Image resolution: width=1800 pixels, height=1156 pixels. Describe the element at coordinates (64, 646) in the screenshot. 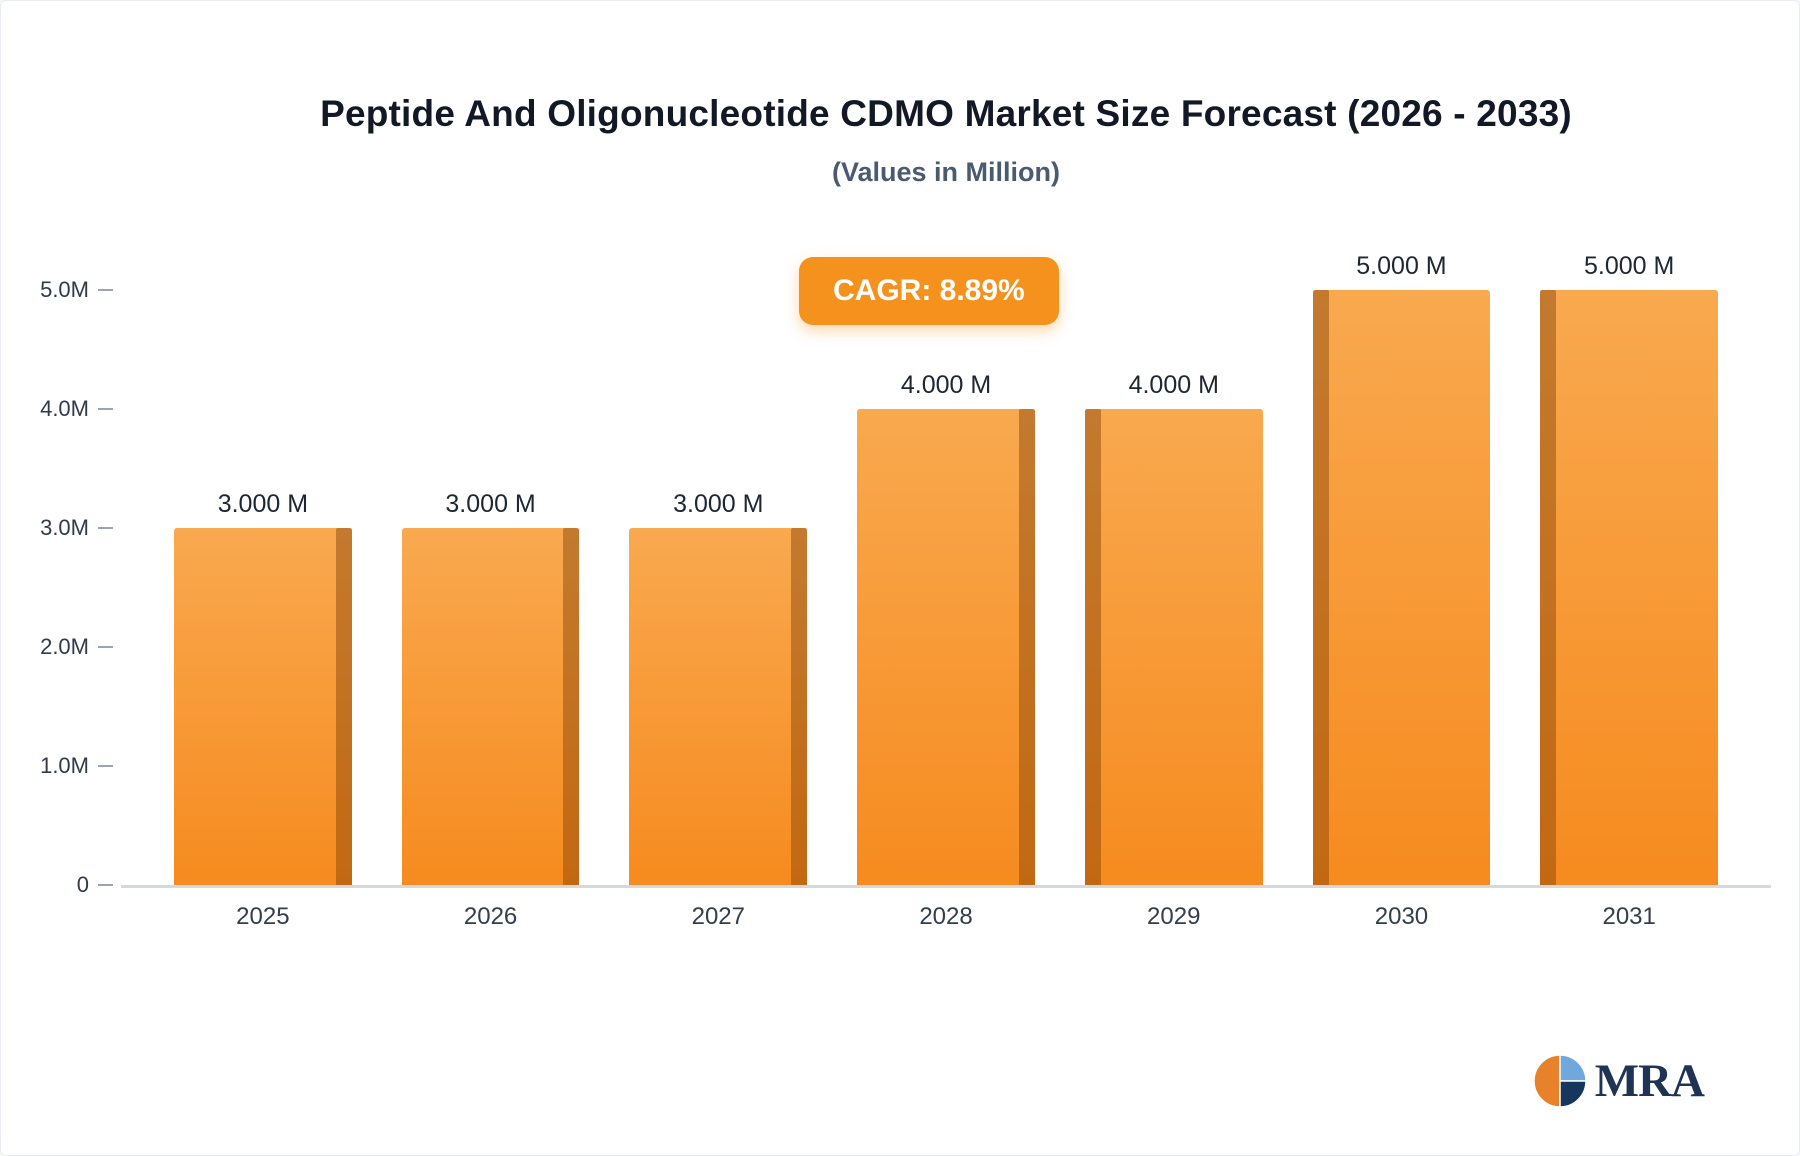

I see `y-tick-label: 2.0M` at that location.